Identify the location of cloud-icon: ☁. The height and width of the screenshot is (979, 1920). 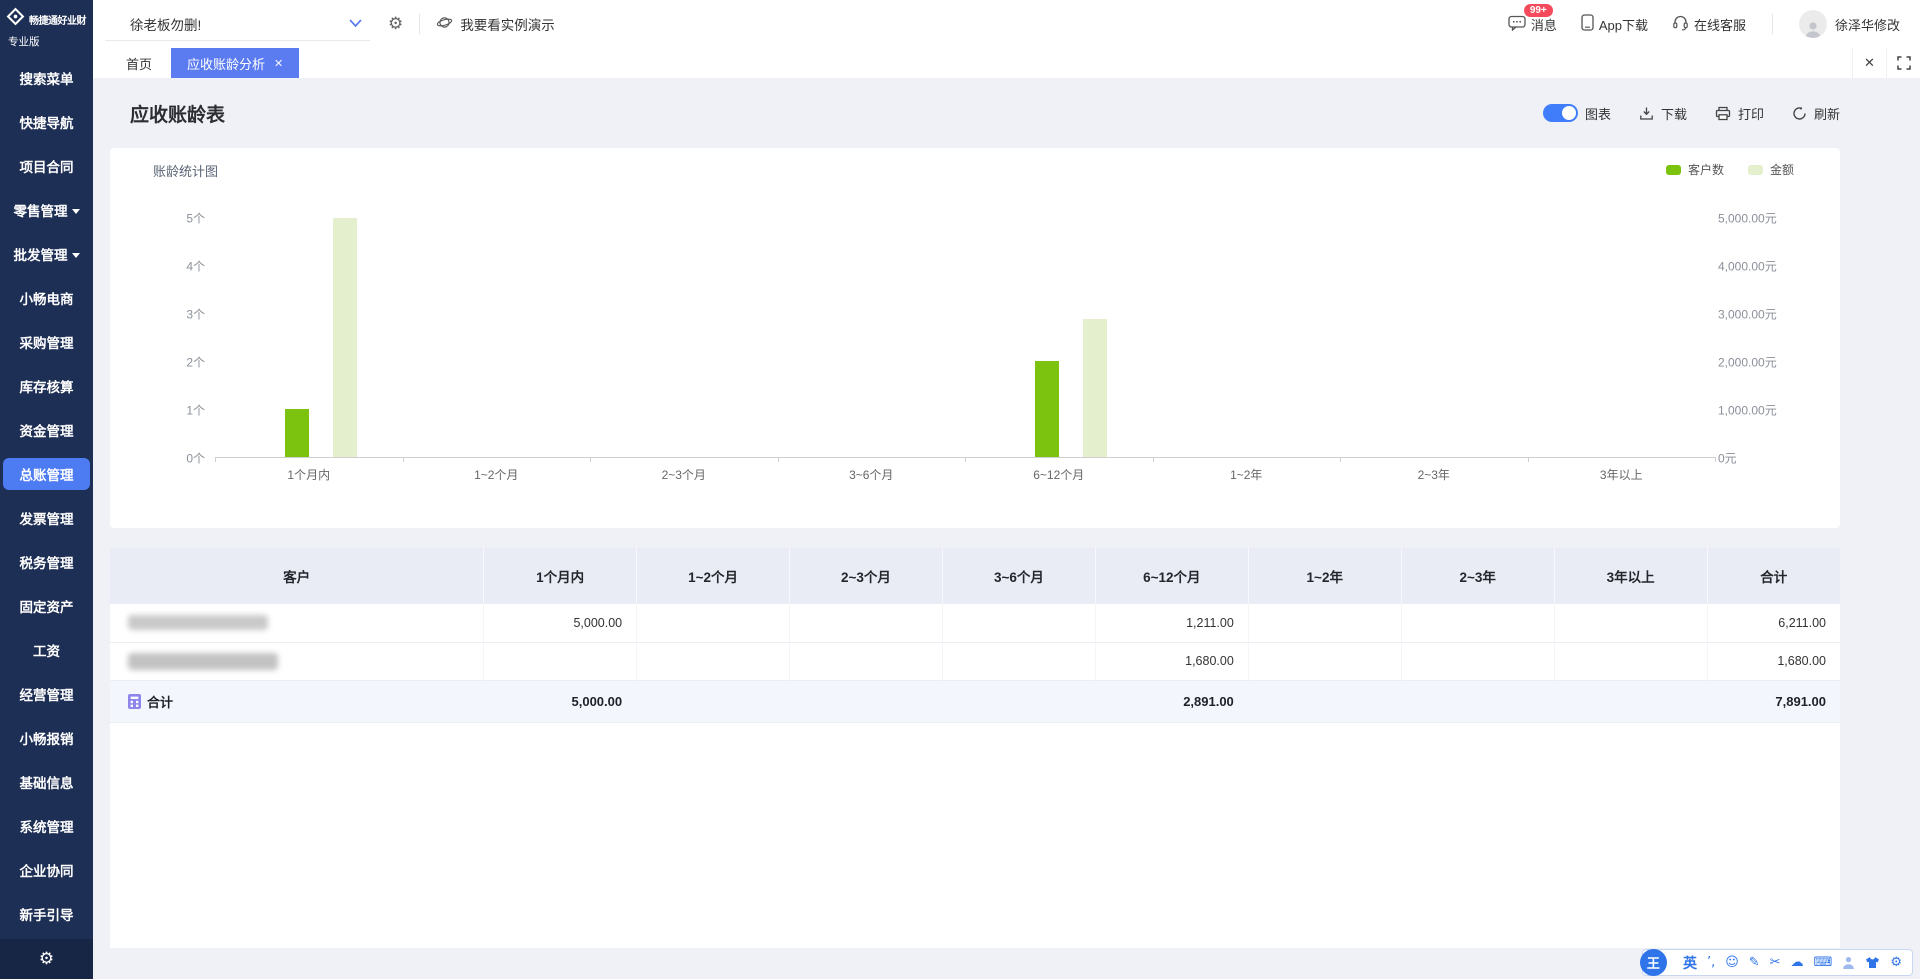
(1797, 962).